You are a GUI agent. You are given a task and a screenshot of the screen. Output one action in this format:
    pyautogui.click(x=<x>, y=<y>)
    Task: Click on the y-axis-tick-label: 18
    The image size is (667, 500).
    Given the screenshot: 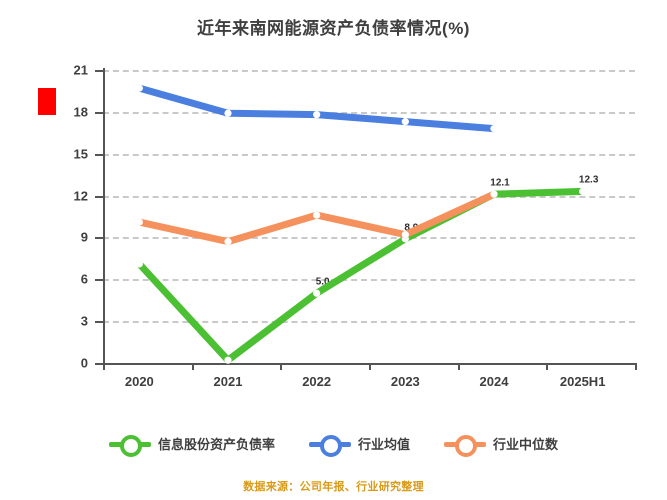 What is the action you would take?
    pyautogui.click(x=80, y=112)
    